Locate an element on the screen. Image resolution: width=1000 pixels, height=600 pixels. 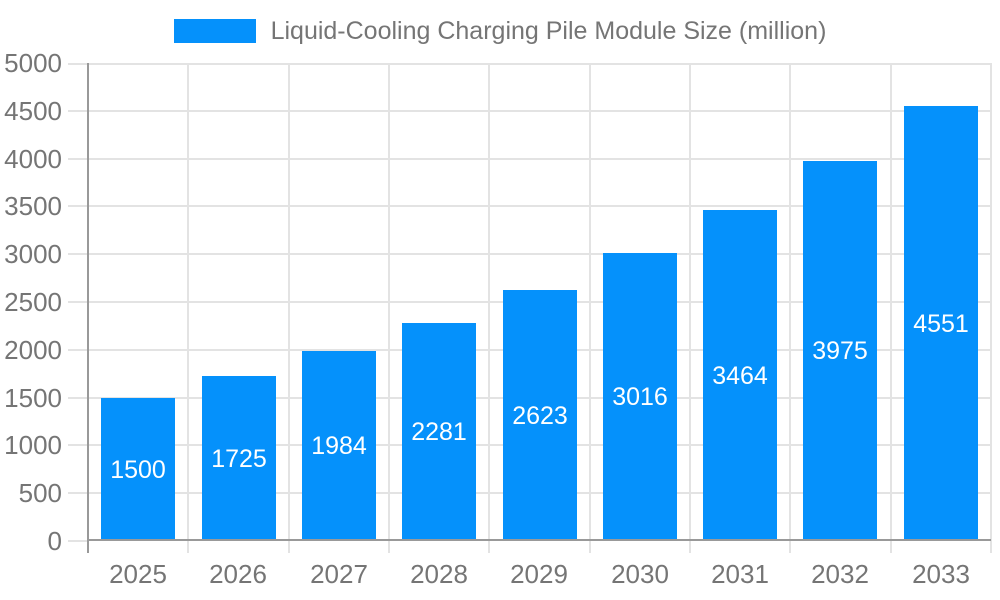
x-axis-label: 2032 is located at coordinates (840, 574).